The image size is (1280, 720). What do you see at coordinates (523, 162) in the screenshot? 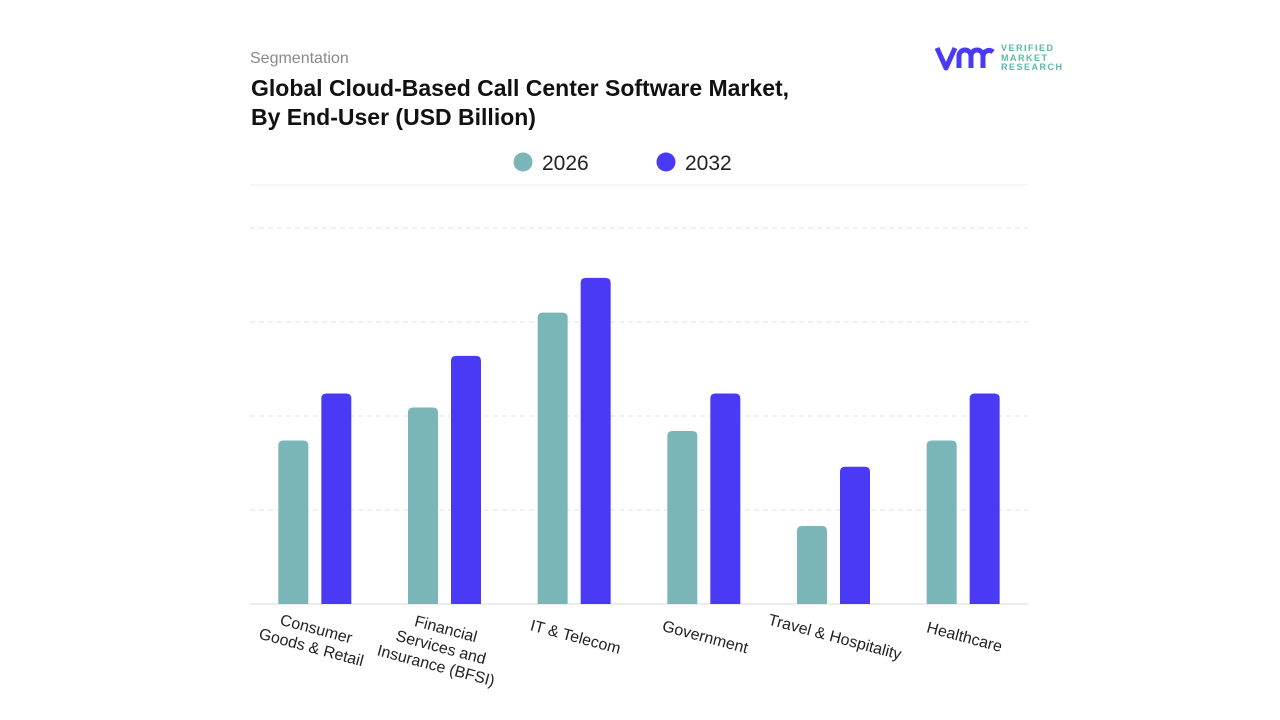
I see `legend-marker-2026` at bounding box center [523, 162].